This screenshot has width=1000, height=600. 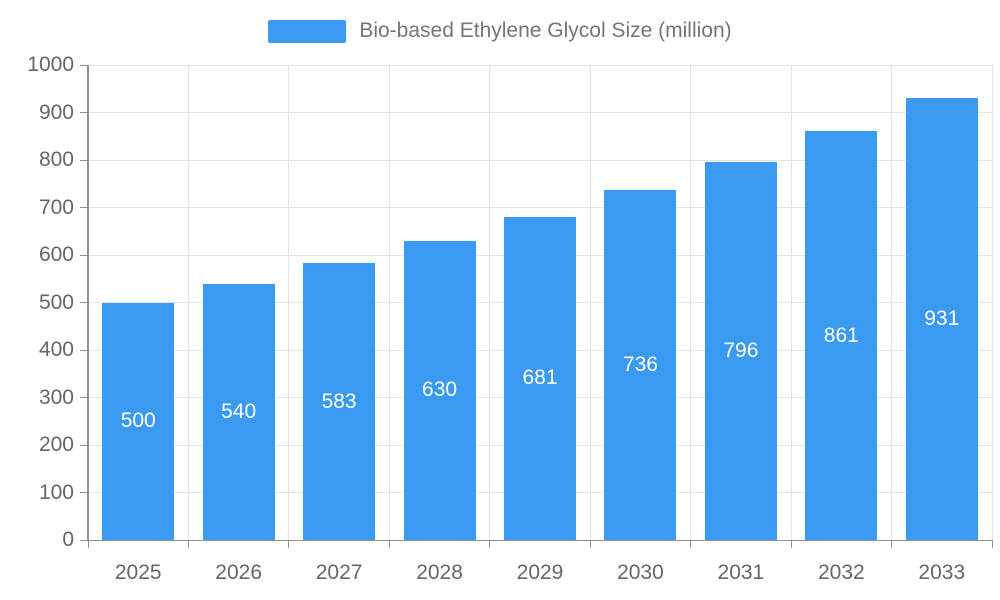 I want to click on bar-value-label: 861, so click(x=841, y=335).